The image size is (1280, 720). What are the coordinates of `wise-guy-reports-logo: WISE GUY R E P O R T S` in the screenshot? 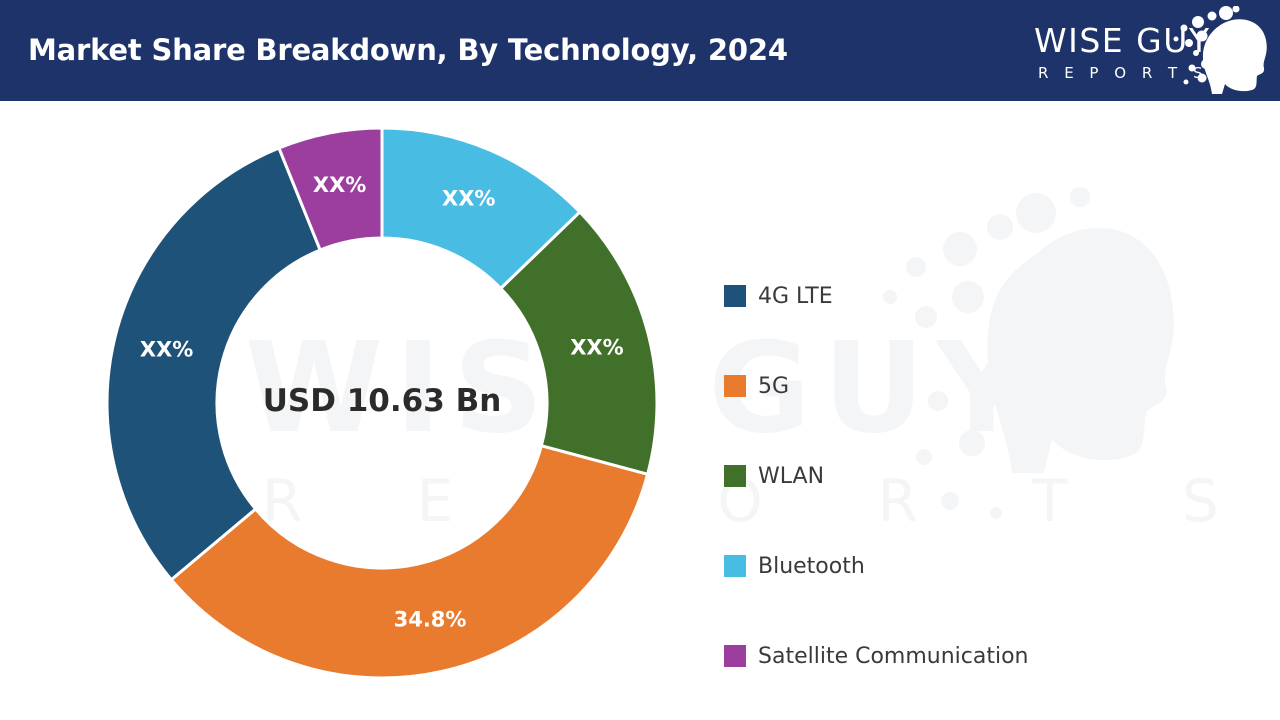 It's located at (1150, 51).